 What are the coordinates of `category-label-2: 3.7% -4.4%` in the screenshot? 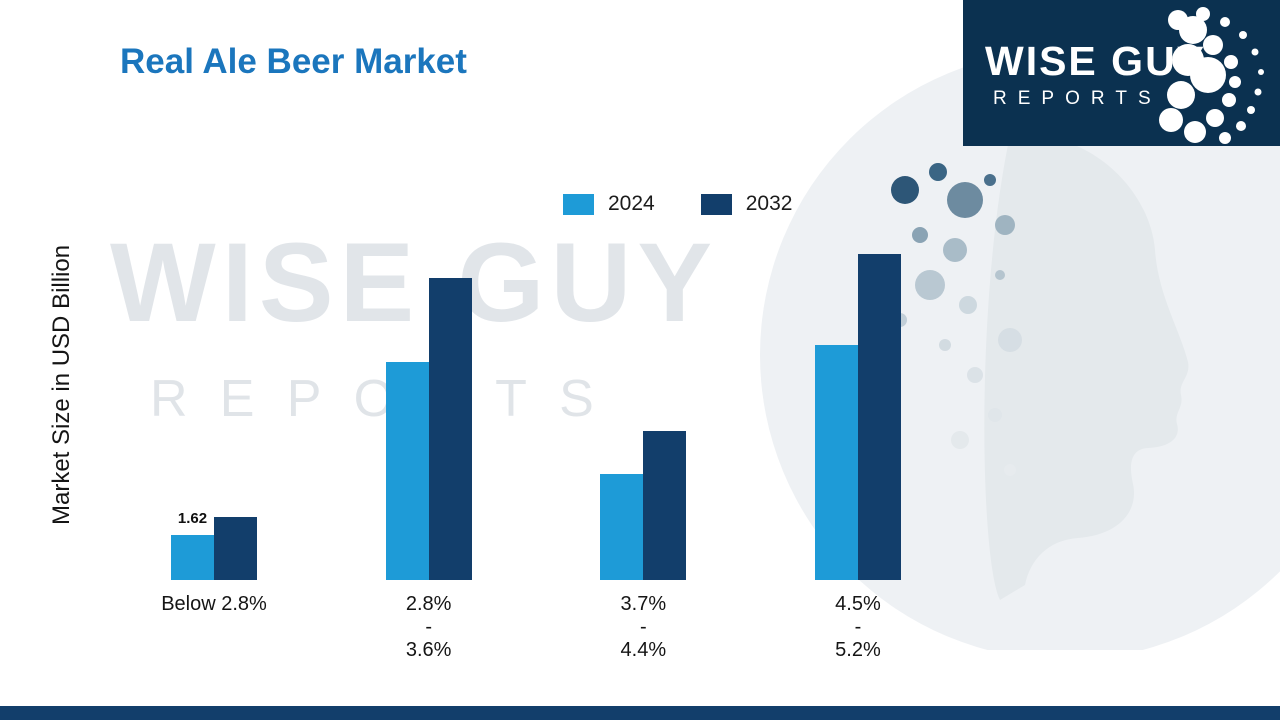 It's located at (643, 627).